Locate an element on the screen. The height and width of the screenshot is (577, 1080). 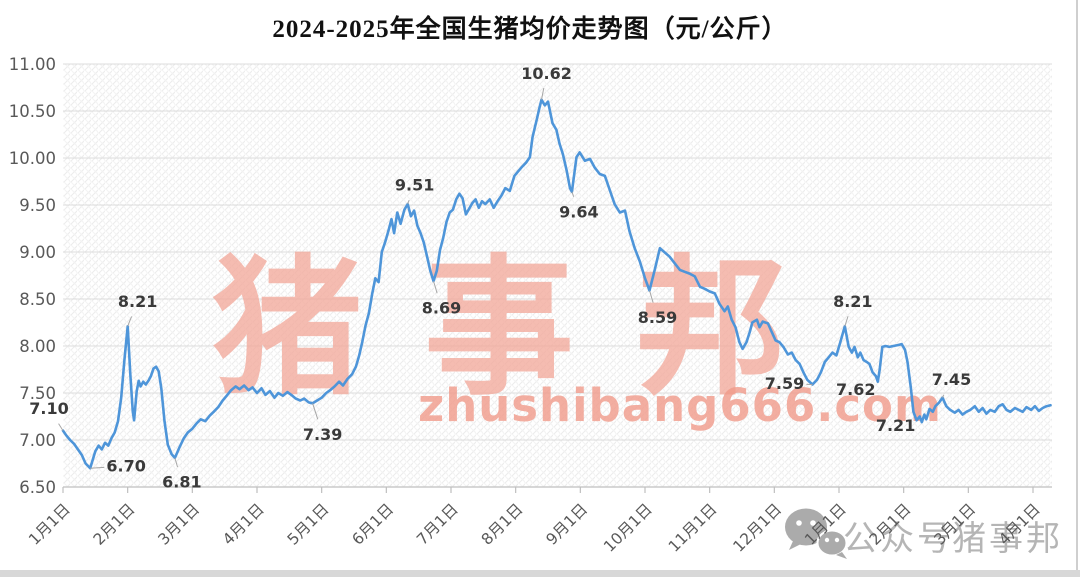
x-axis-tick-label: 11月1日 is located at coordinates (693, 528).